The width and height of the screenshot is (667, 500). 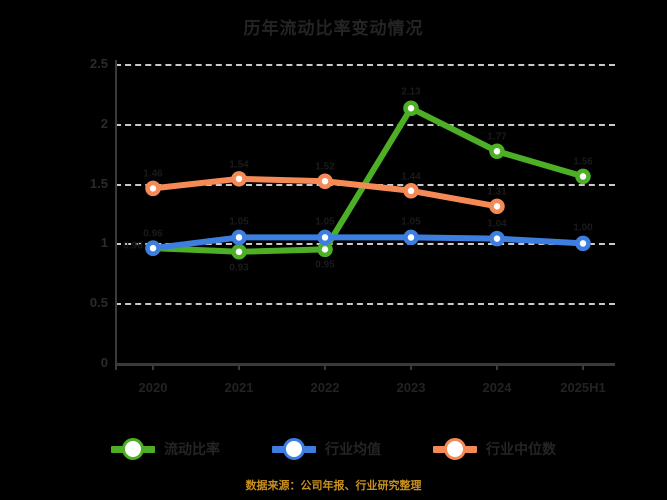 What do you see at coordinates (411, 177) in the screenshot?
I see `data-point-label: 1.44` at bounding box center [411, 177].